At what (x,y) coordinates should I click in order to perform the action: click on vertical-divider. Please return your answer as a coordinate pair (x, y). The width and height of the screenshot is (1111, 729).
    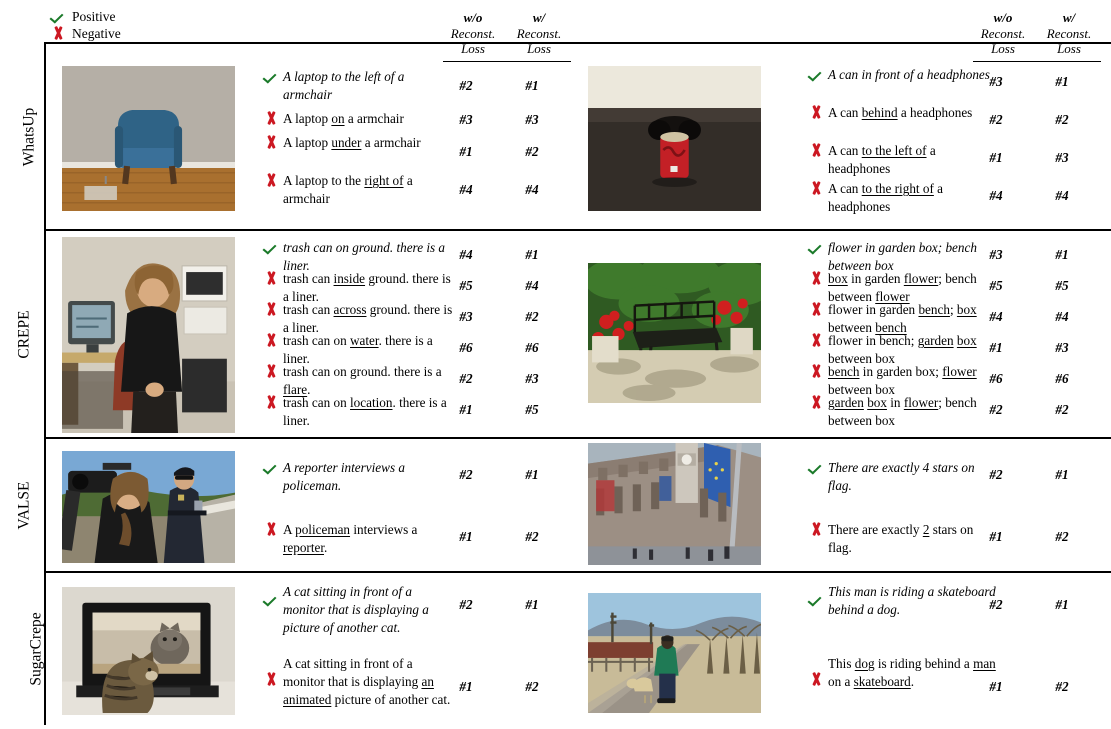
    Looking at the image, I should click on (45, 384).